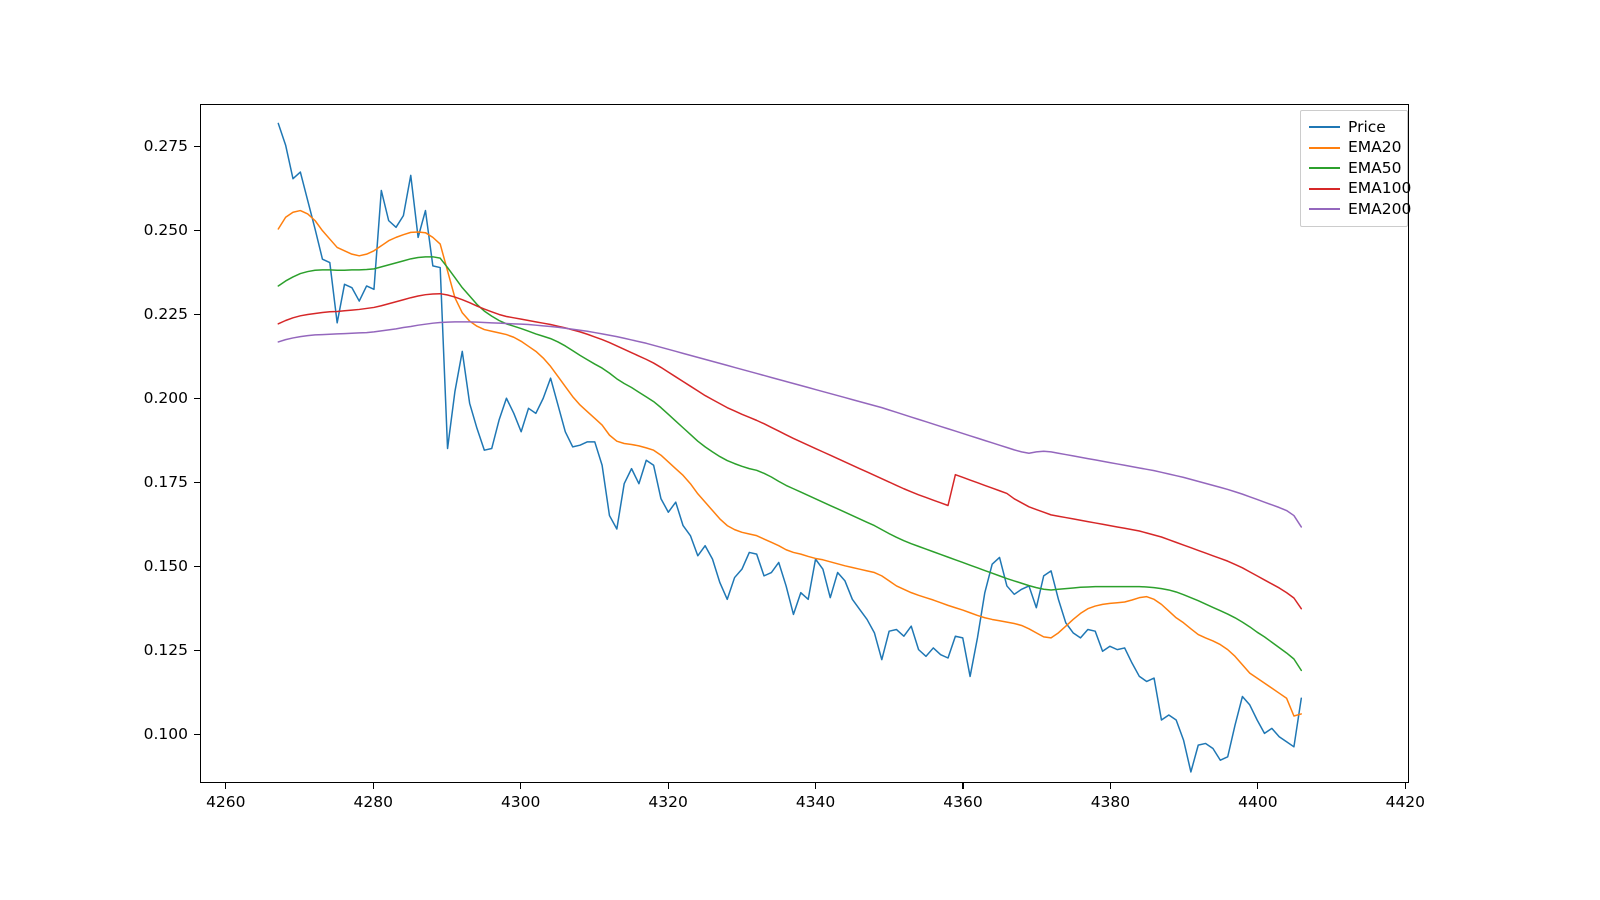  Describe the element at coordinates (815, 802) in the screenshot. I see `x-tick-label: 4340` at that location.